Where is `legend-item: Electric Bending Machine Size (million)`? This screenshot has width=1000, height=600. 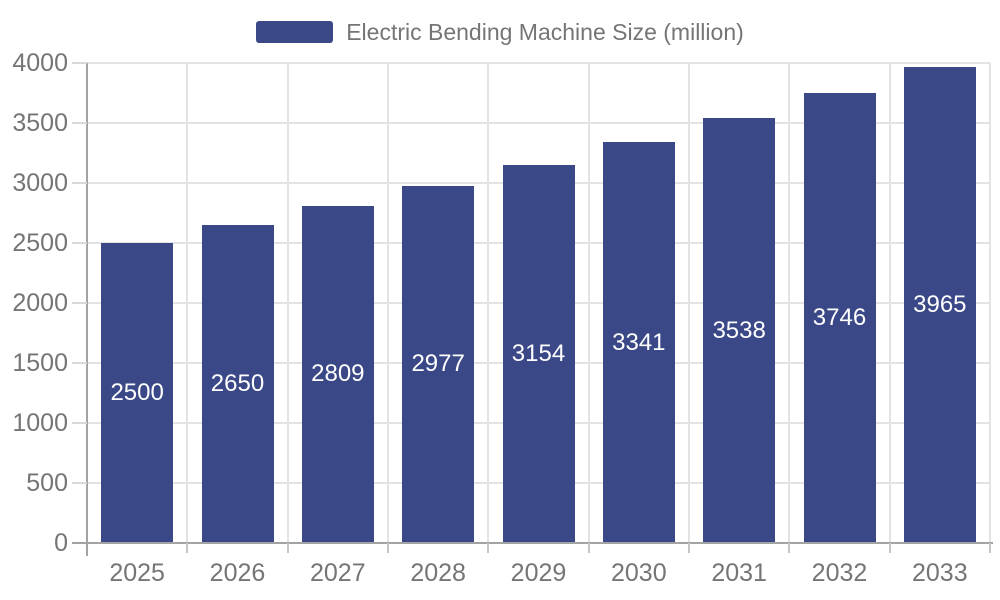 legend-item: Electric Bending Machine Size (million) is located at coordinates (500, 32).